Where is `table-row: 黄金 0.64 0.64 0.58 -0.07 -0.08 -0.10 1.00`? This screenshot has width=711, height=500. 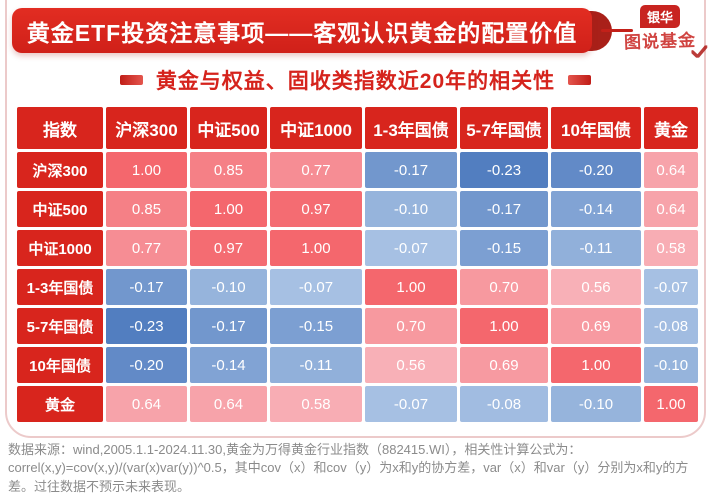 table-row: 黄金 0.64 0.64 0.58 -0.07 -0.08 -0.10 1.00 is located at coordinates (357, 404).